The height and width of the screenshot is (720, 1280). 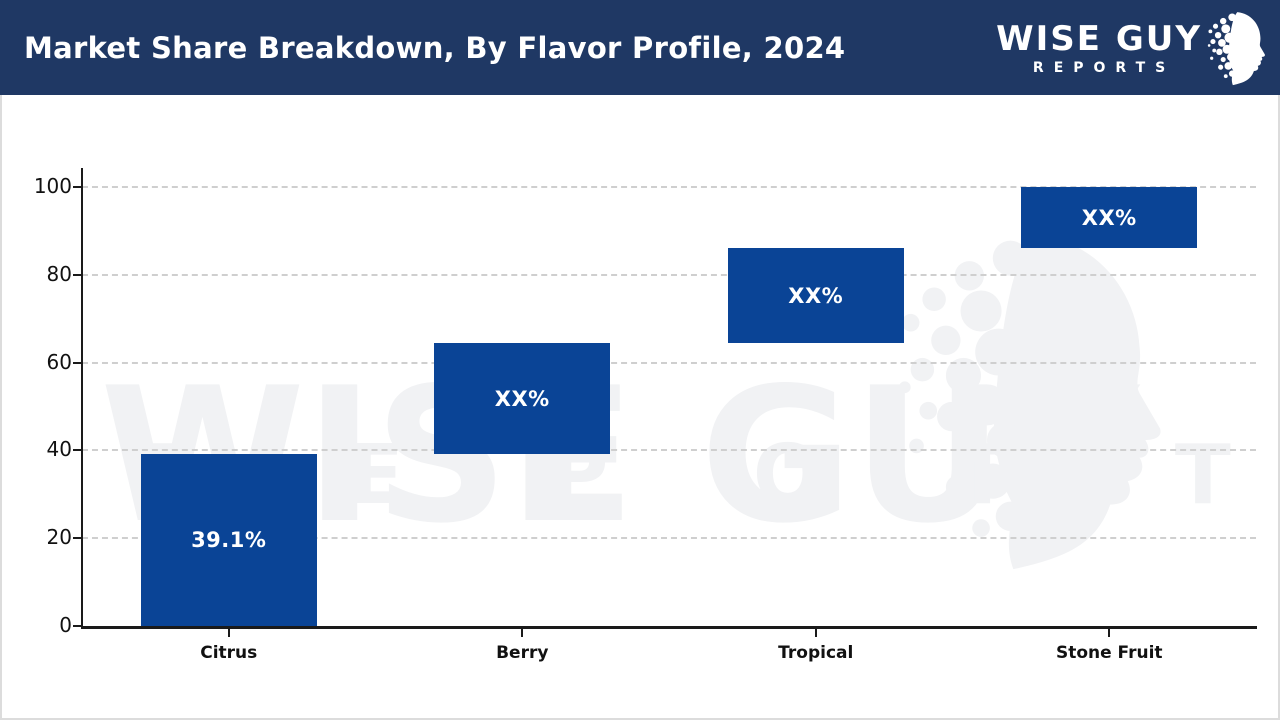 I want to click on x-category-label-2: Berry, so click(x=522, y=653).